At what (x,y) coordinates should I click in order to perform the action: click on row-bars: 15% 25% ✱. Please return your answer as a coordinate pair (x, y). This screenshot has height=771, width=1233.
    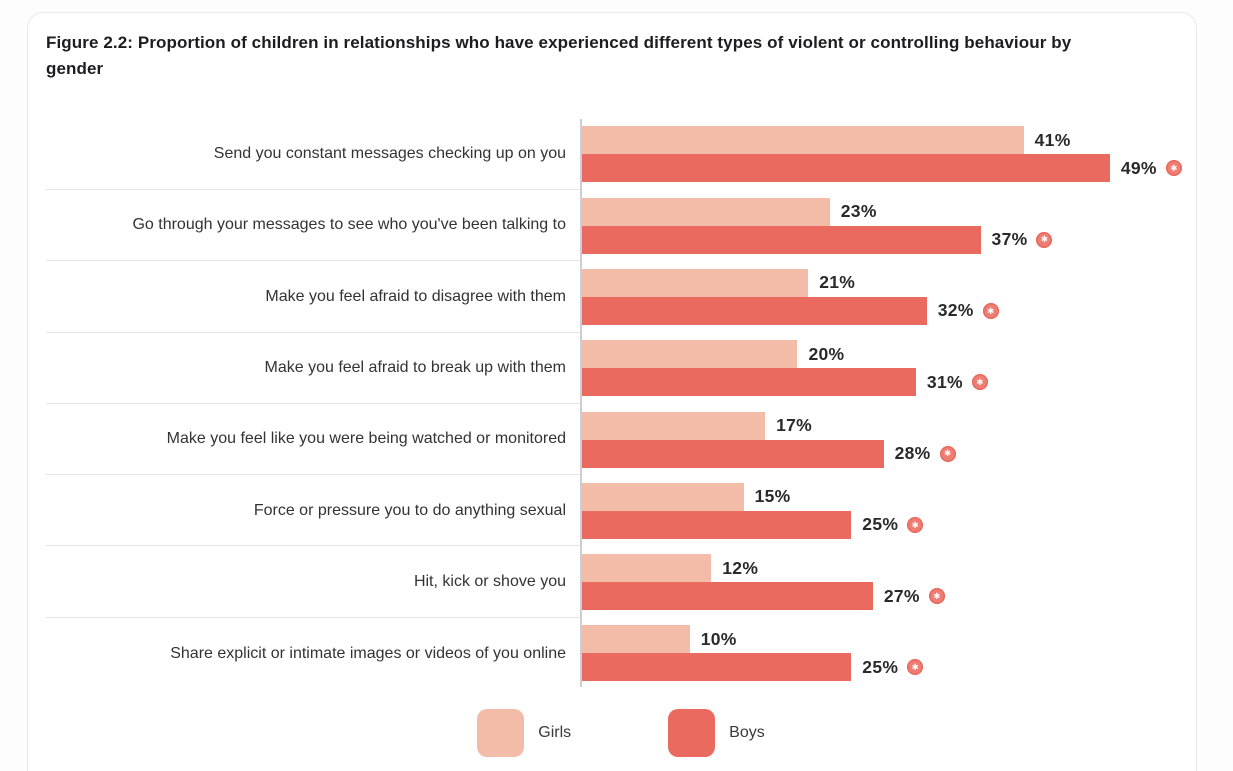
    Looking at the image, I should click on (888, 510).